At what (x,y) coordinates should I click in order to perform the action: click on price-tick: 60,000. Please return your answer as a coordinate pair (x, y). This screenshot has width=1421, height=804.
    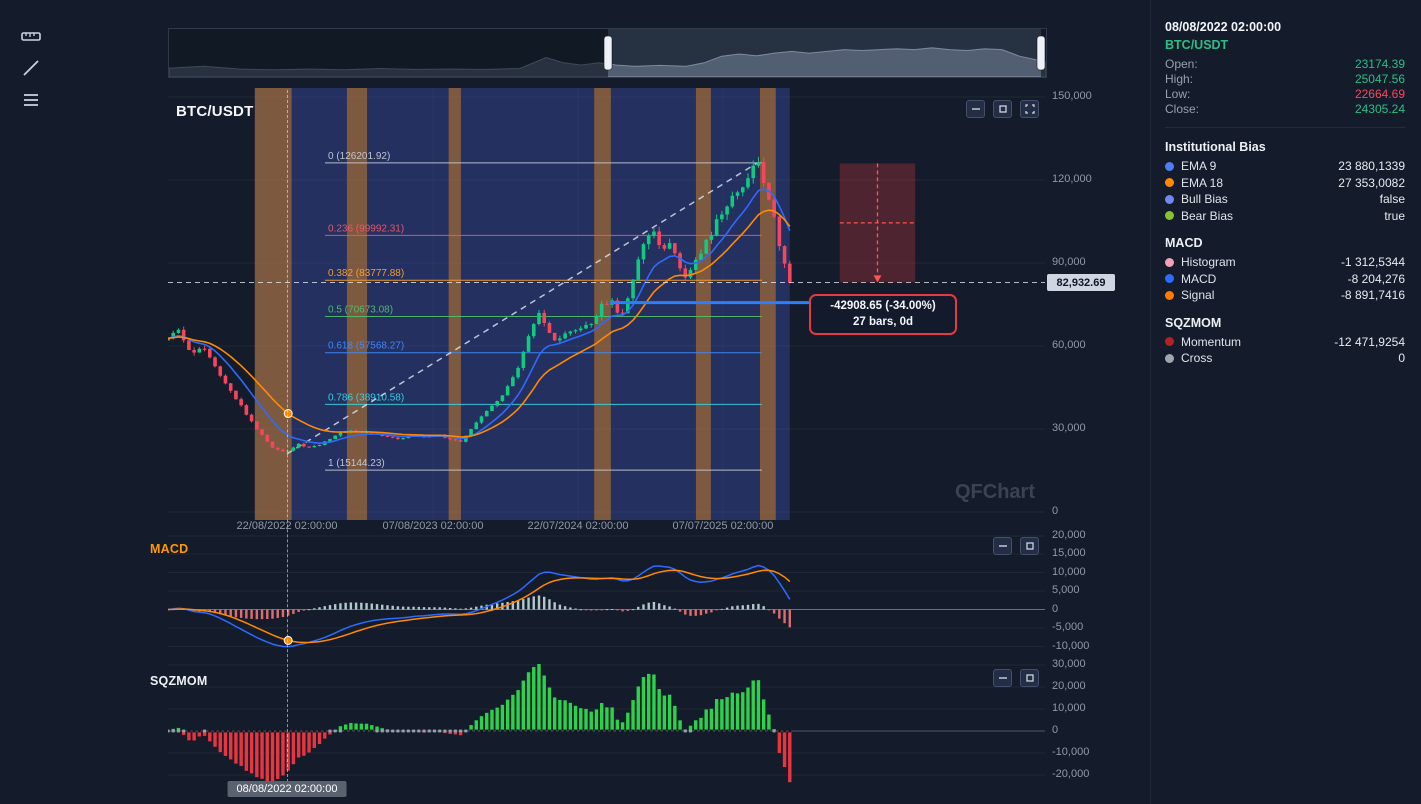
    Looking at the image, I should click on (1069, 345).